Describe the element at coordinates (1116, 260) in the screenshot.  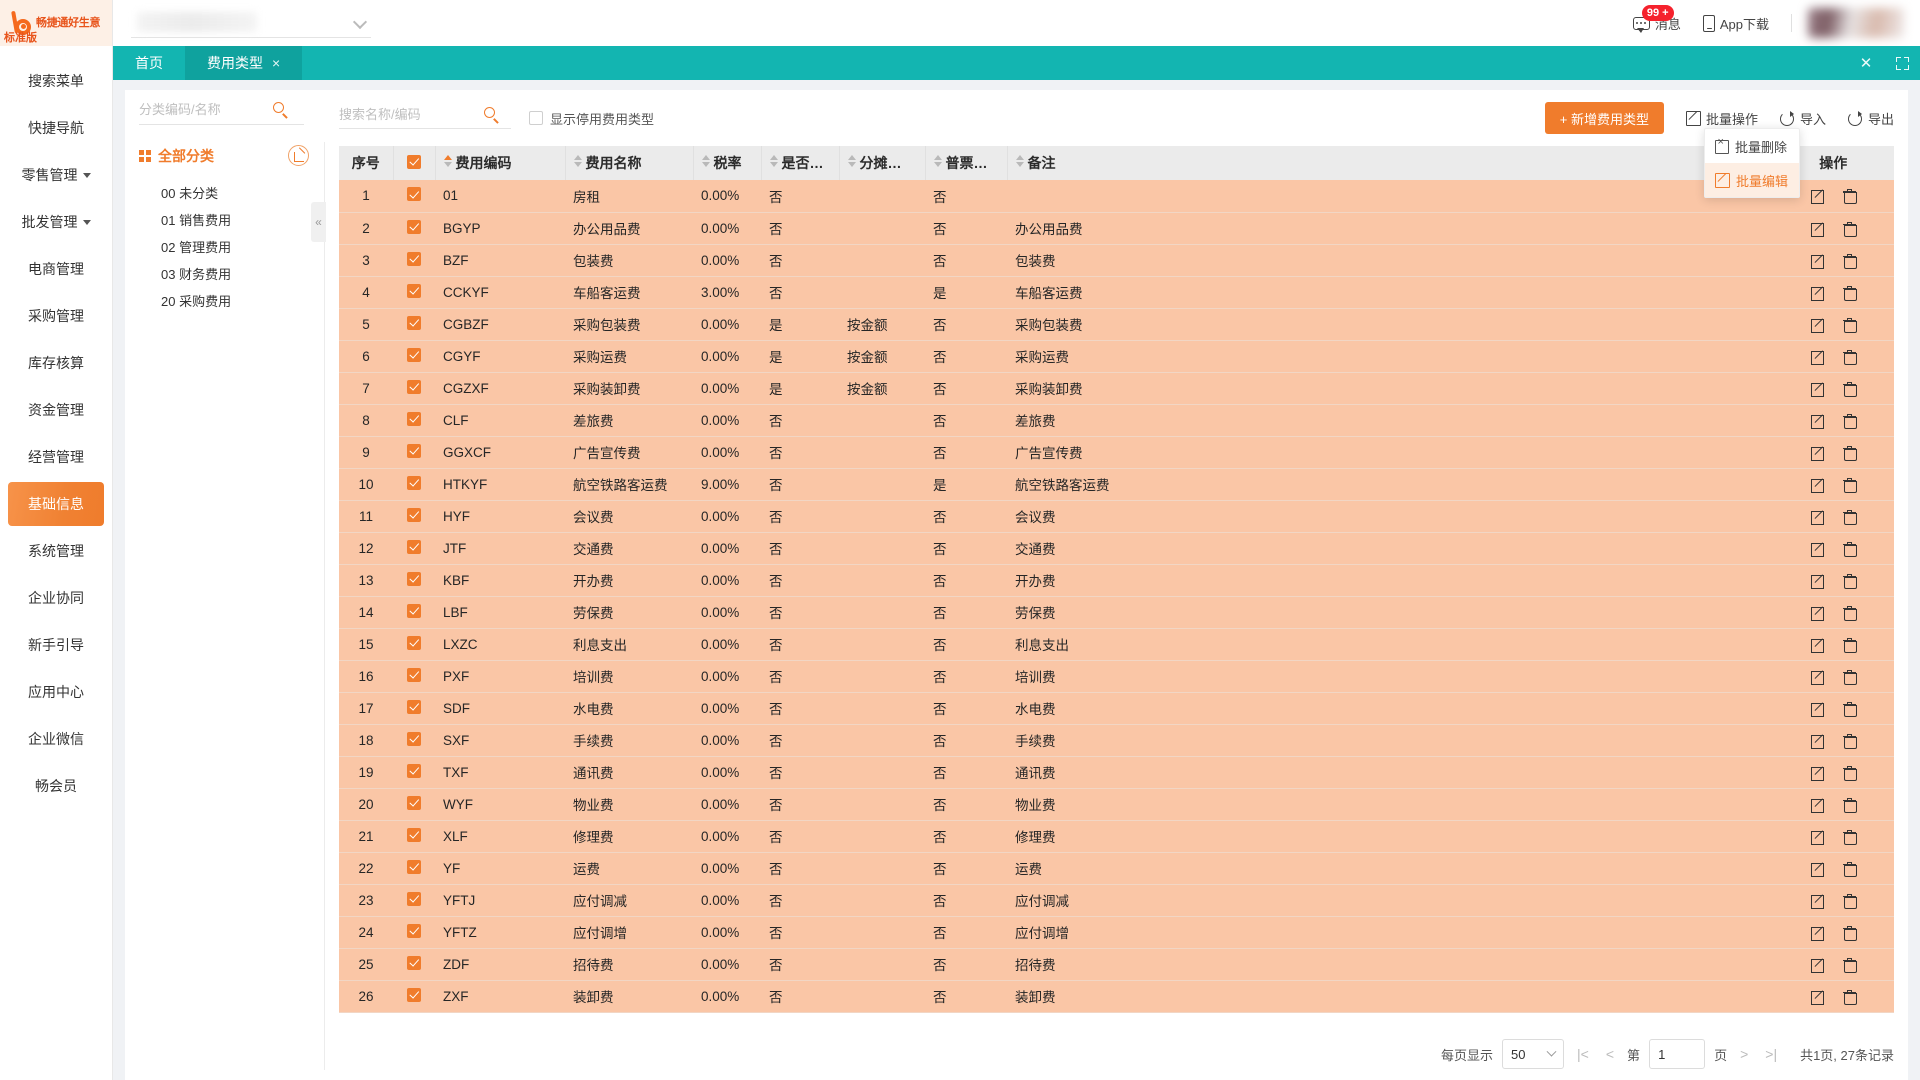
I see `table-row: 3 BZF 包装费 0.00% 否否包装费` at that location.